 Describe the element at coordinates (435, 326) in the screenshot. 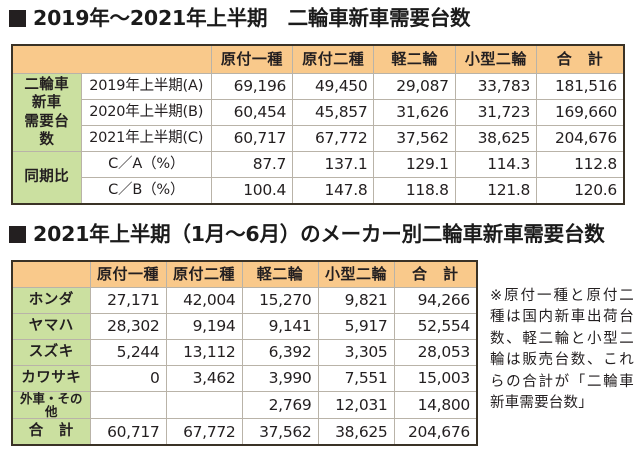

I see `cell-value-total: 52,554` at that location.